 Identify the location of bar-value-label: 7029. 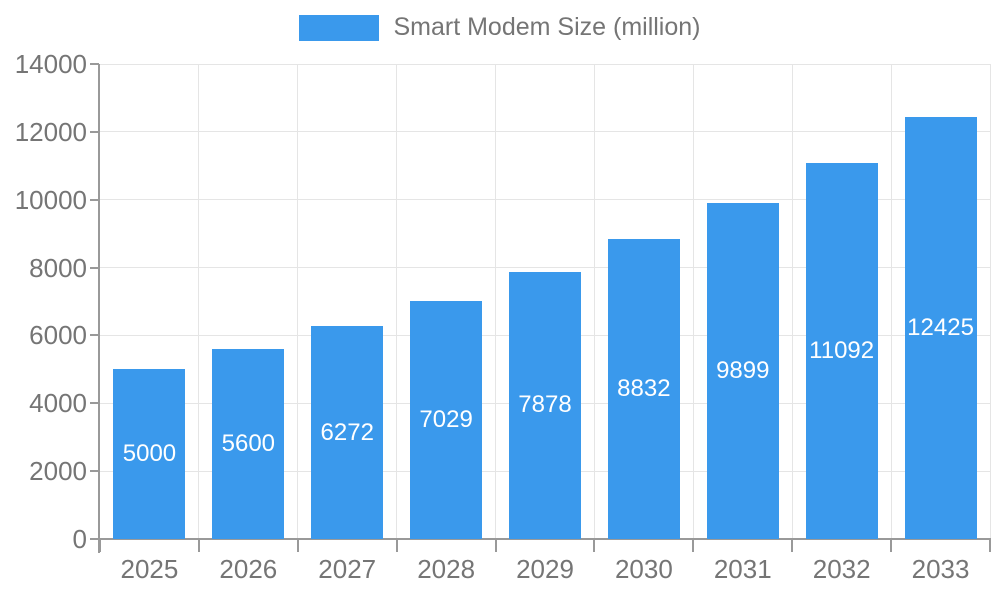
(446, 419).